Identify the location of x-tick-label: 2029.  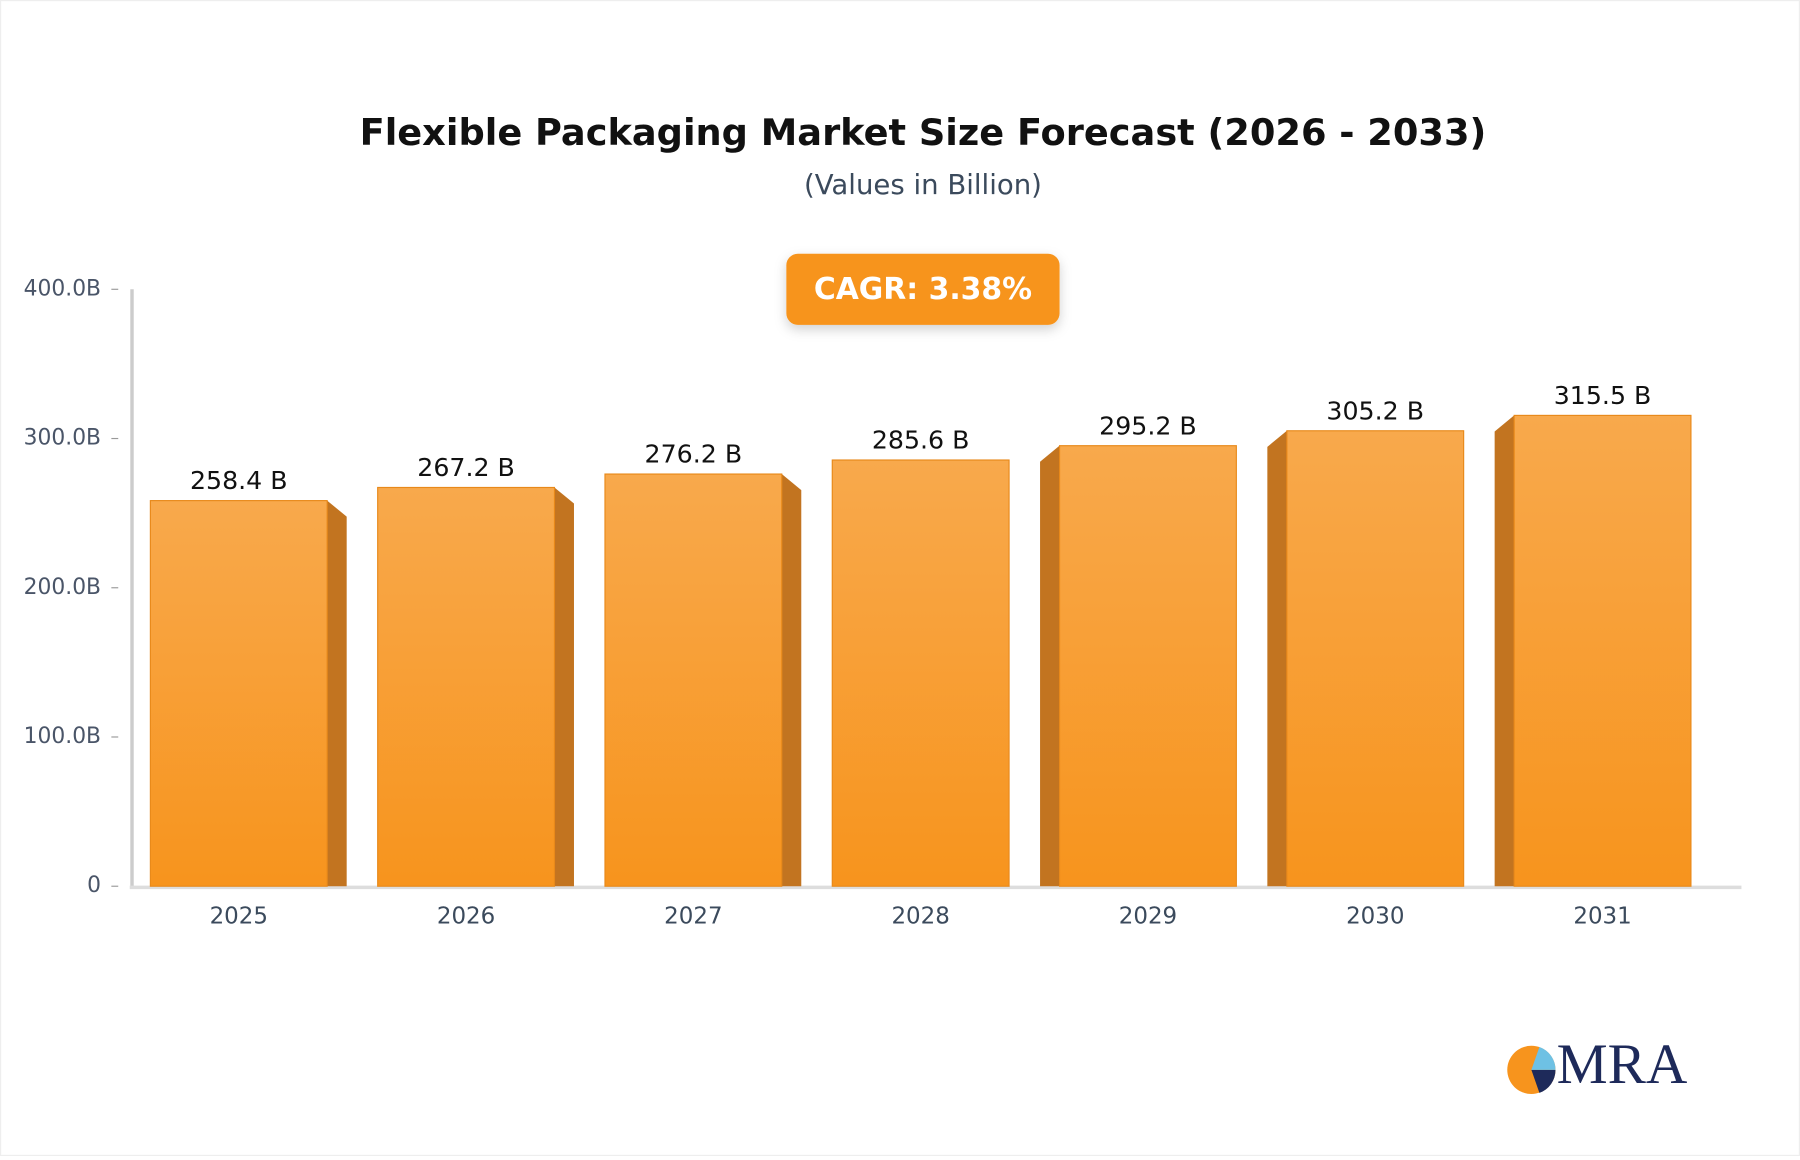
(1148, 917).